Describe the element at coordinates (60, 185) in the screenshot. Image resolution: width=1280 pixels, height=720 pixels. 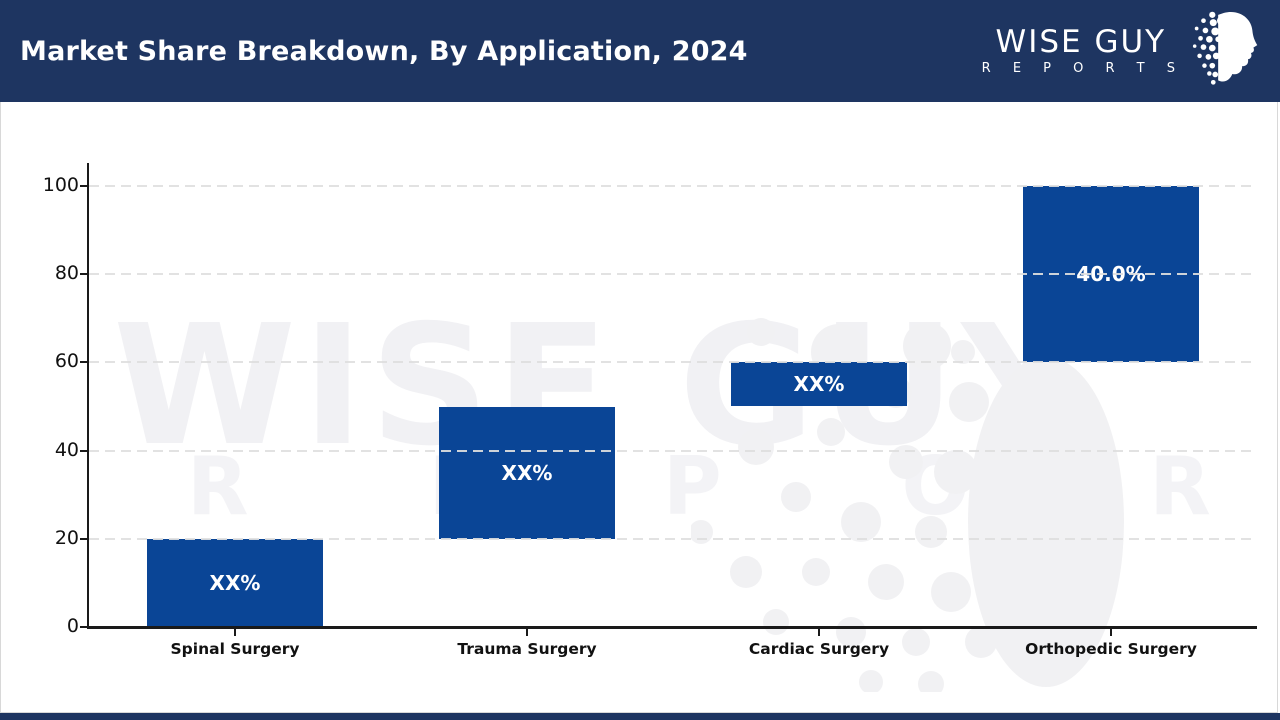
I see `y-tick-label: 100` at that location.